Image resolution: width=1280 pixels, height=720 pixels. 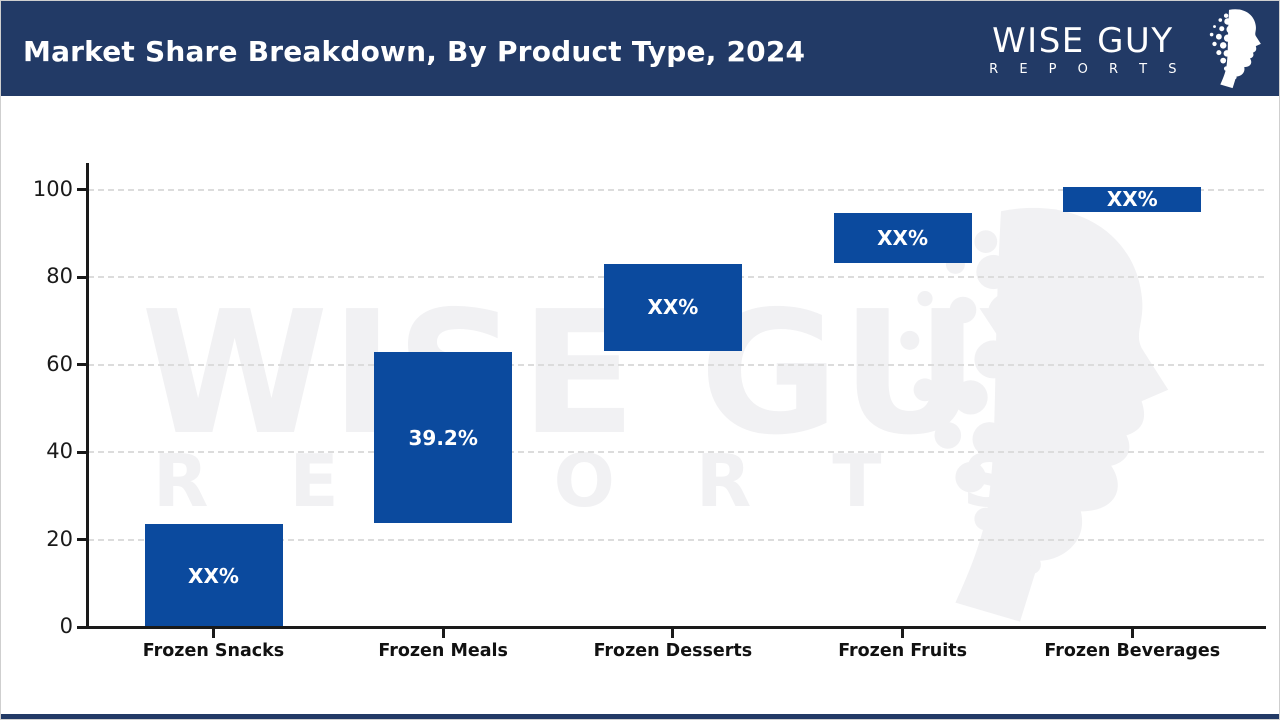 What do you see at coordinates (66, 626) in the screenshot?
I see `y-tick-label: 0` at bounding box center [66, 626].